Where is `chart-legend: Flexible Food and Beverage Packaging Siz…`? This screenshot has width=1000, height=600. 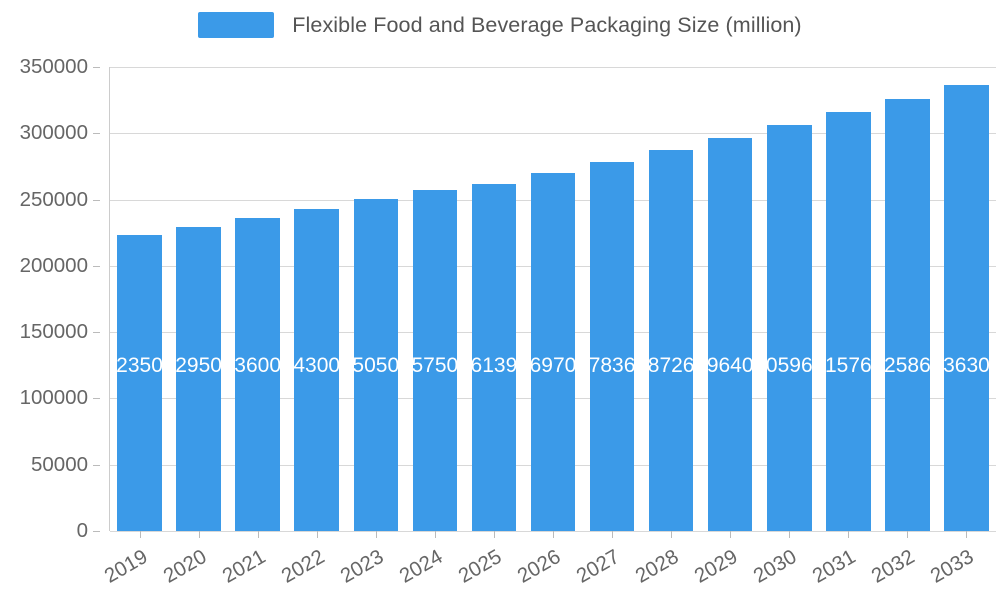
chart-legend: Flexible Food and Beverage Packaging Siz… is located at coordinates (500, 25).